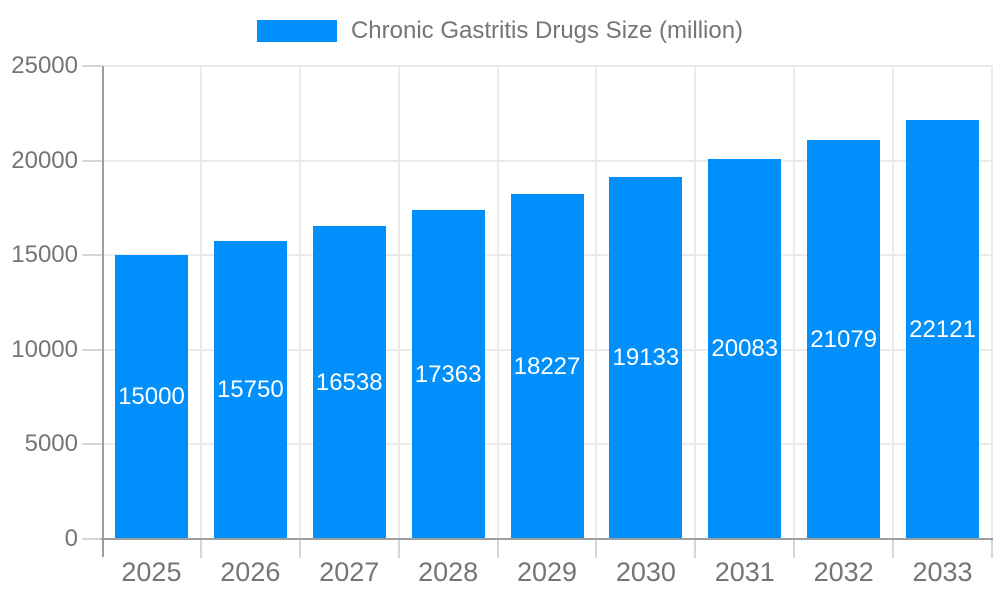  I want to click on bar-value-label: 15750, so click(250, 389).